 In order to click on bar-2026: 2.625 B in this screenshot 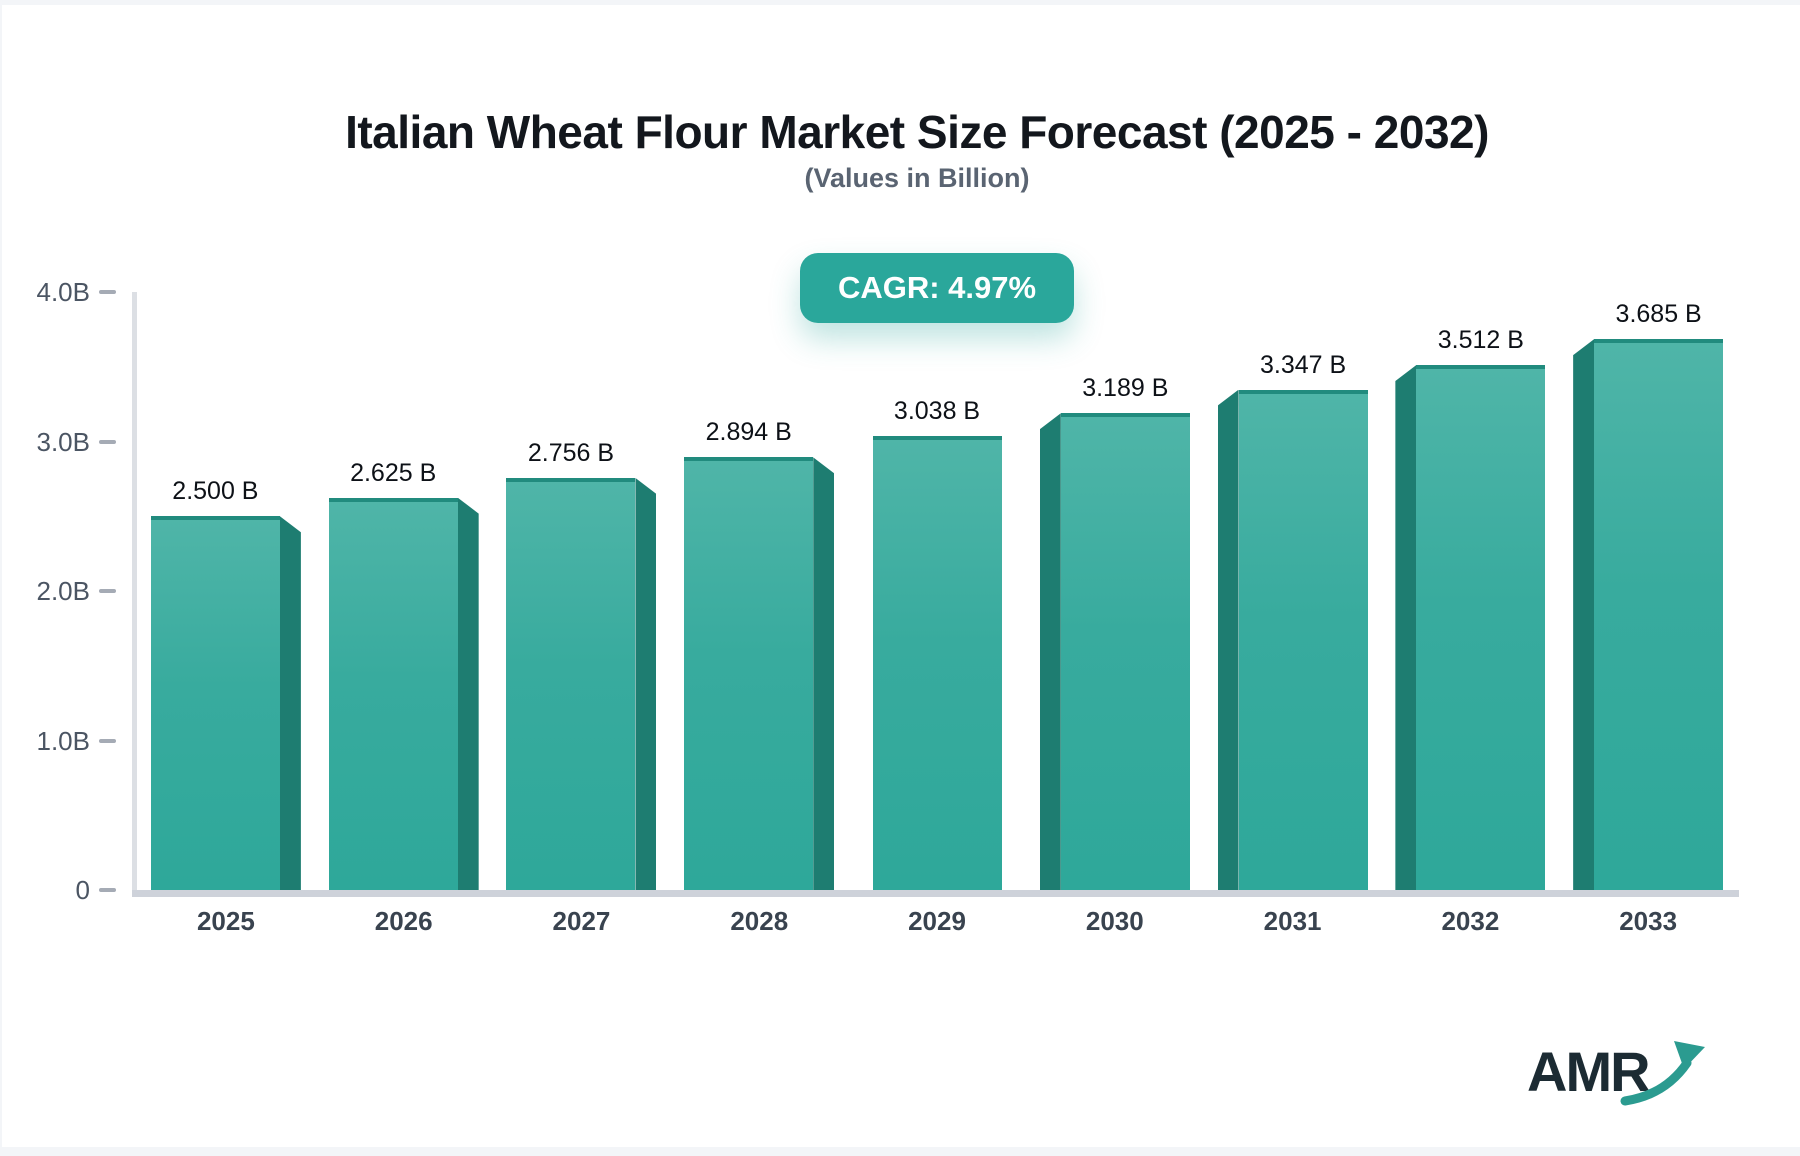, I will do `click(403, 674)`.